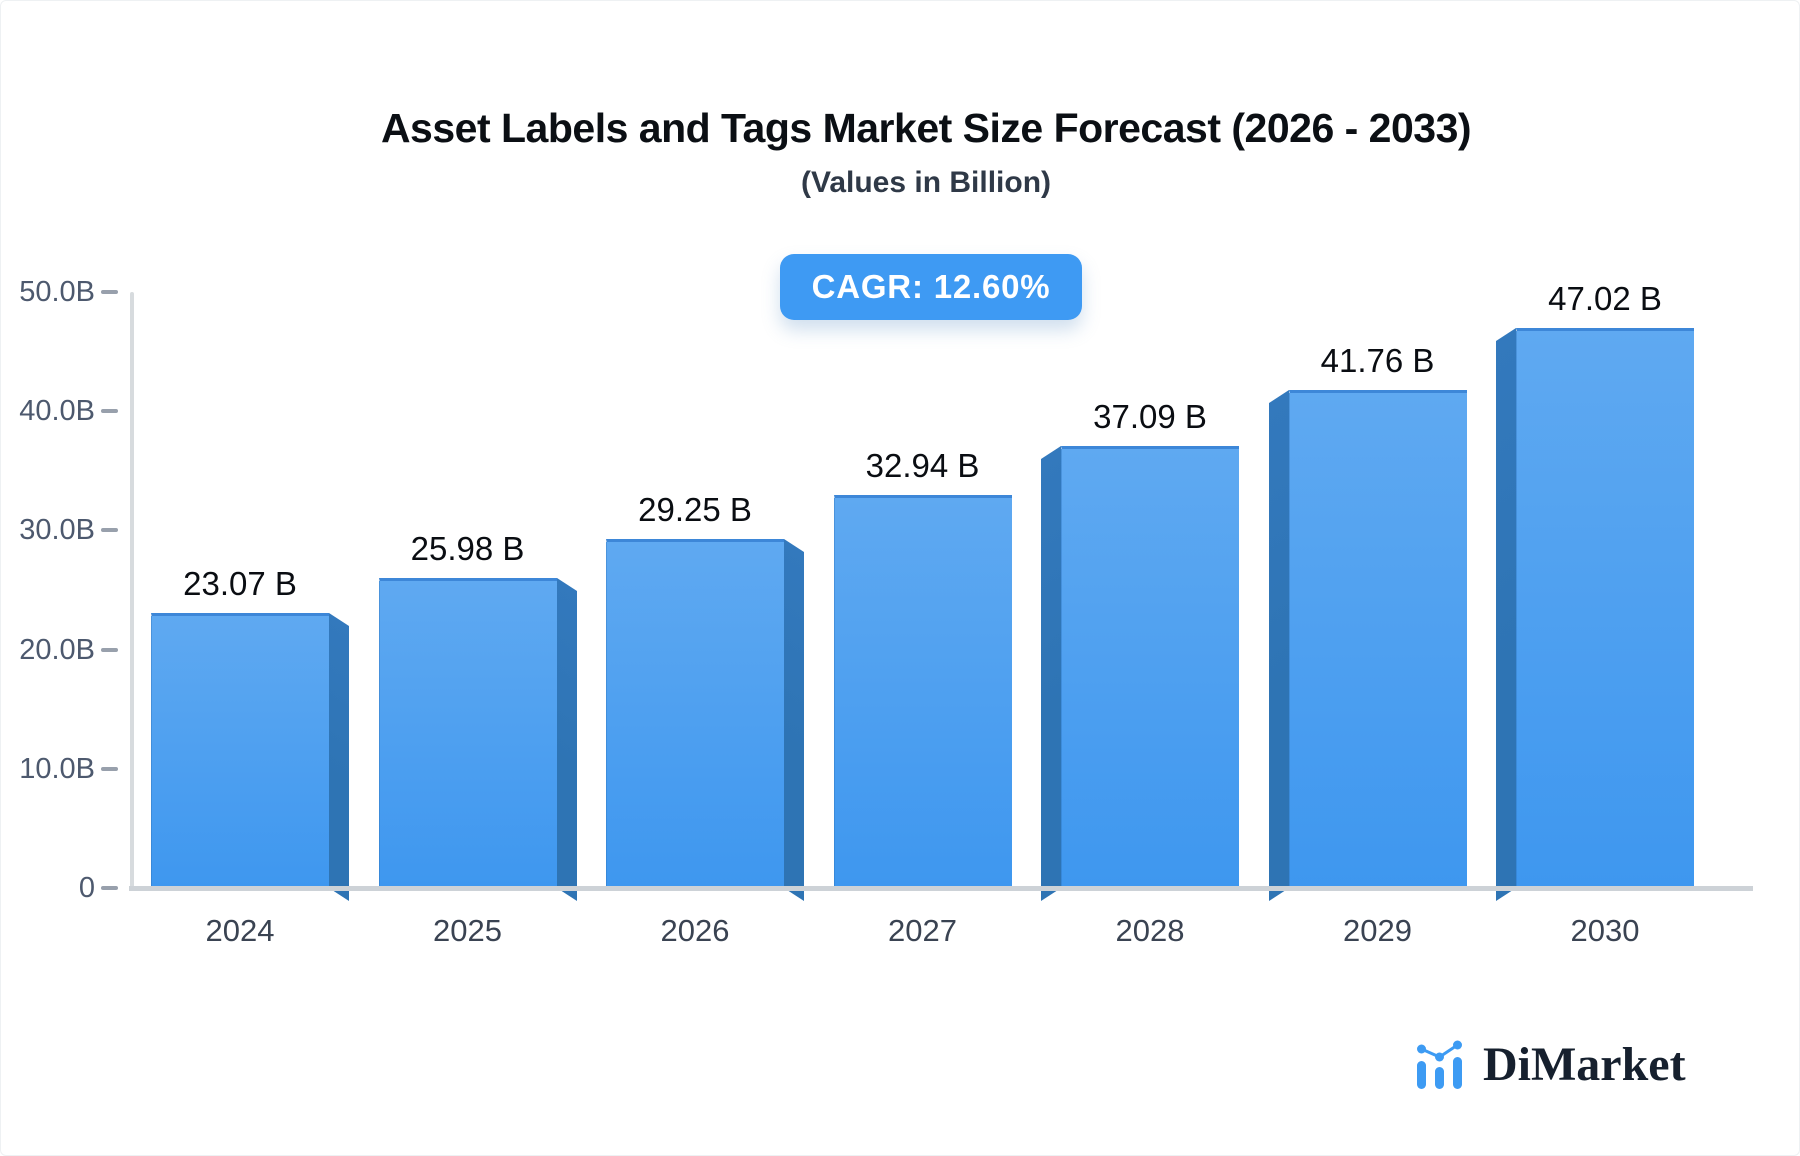 This screenshot has width=1800, height=1156. Describe the element at coordinates (1584, 1064) in the screenshot. I see `brand-logo-text: DiMarket` at that location.